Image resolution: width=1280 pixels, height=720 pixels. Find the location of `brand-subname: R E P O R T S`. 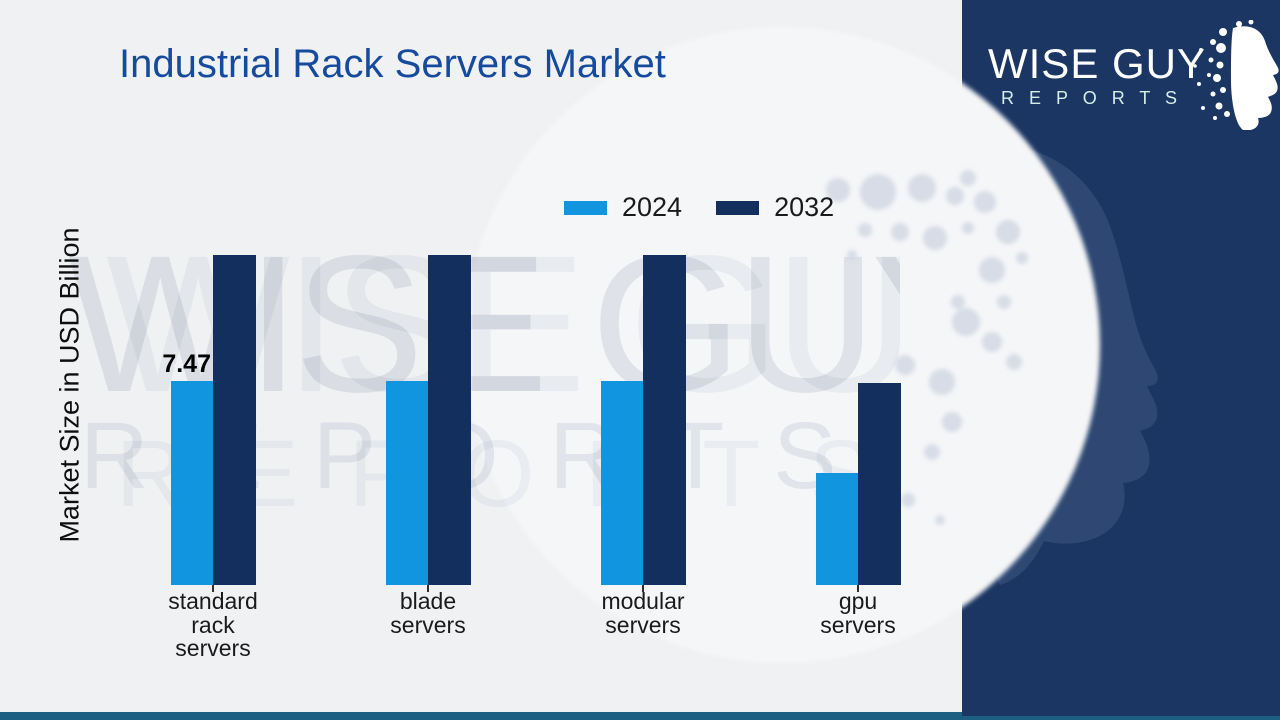

brand-subname: R E P O R T S is located at coordinates (1092, 98).